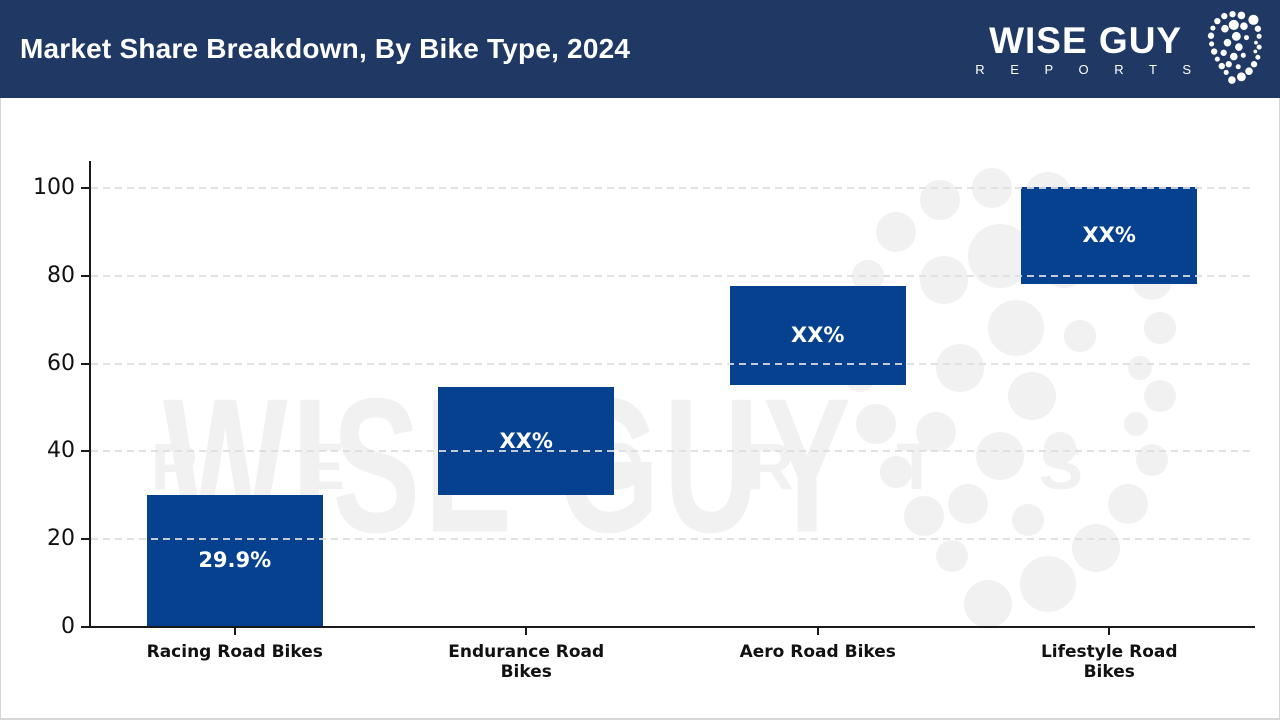 This screenshot has height=720, width=1280. What do you see at coordinates (61, 275) in the screenshot?
I see `y-tick-label: 80` at bounding box center [61, 275].